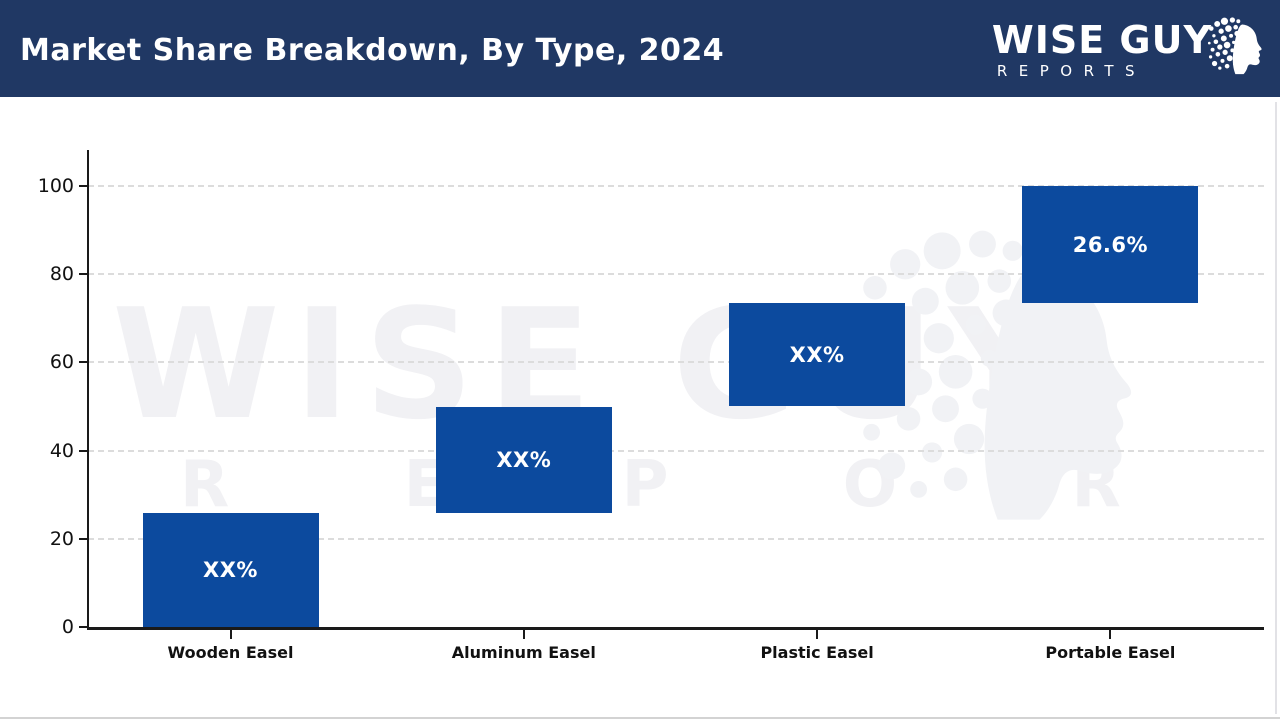 Image resolution: width=1280 pixels, height=720 pixels. What do you see at coordinates (230, 652) in the screenshot?
I see `x-category-label: Wooden Easel` at bounding box center [230, 652].